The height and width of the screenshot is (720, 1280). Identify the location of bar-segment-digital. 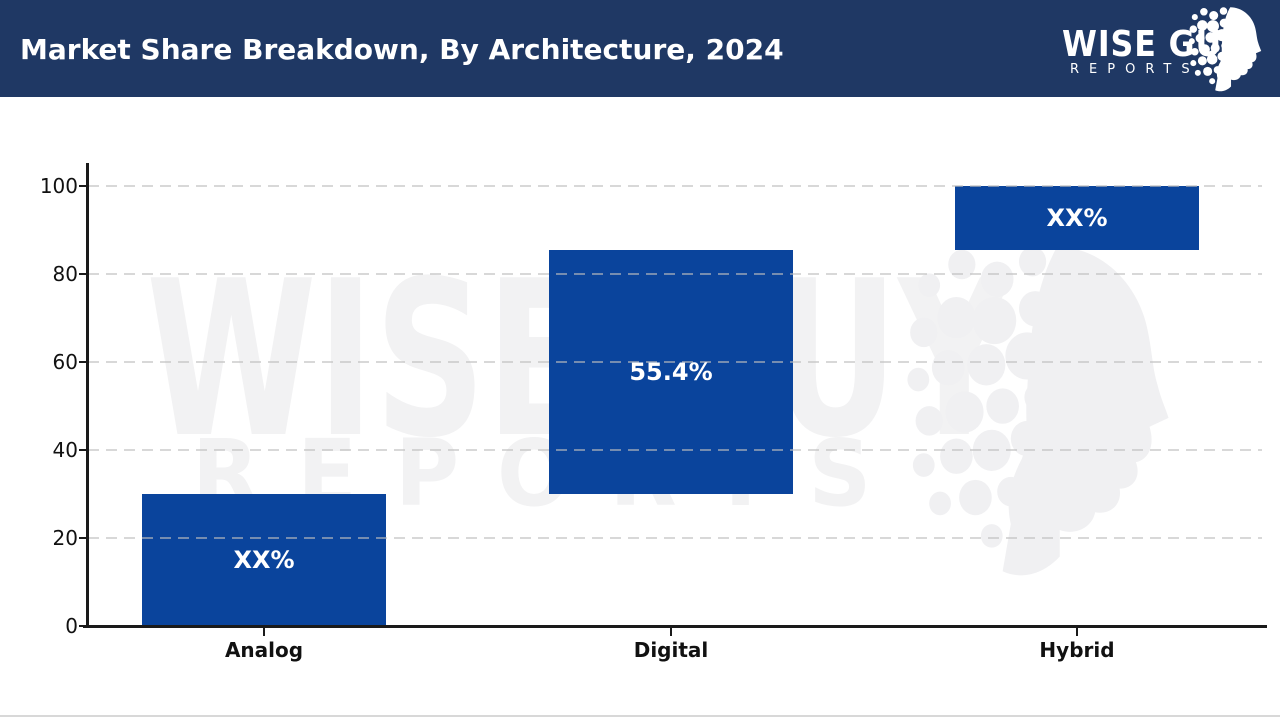
(671, 372).